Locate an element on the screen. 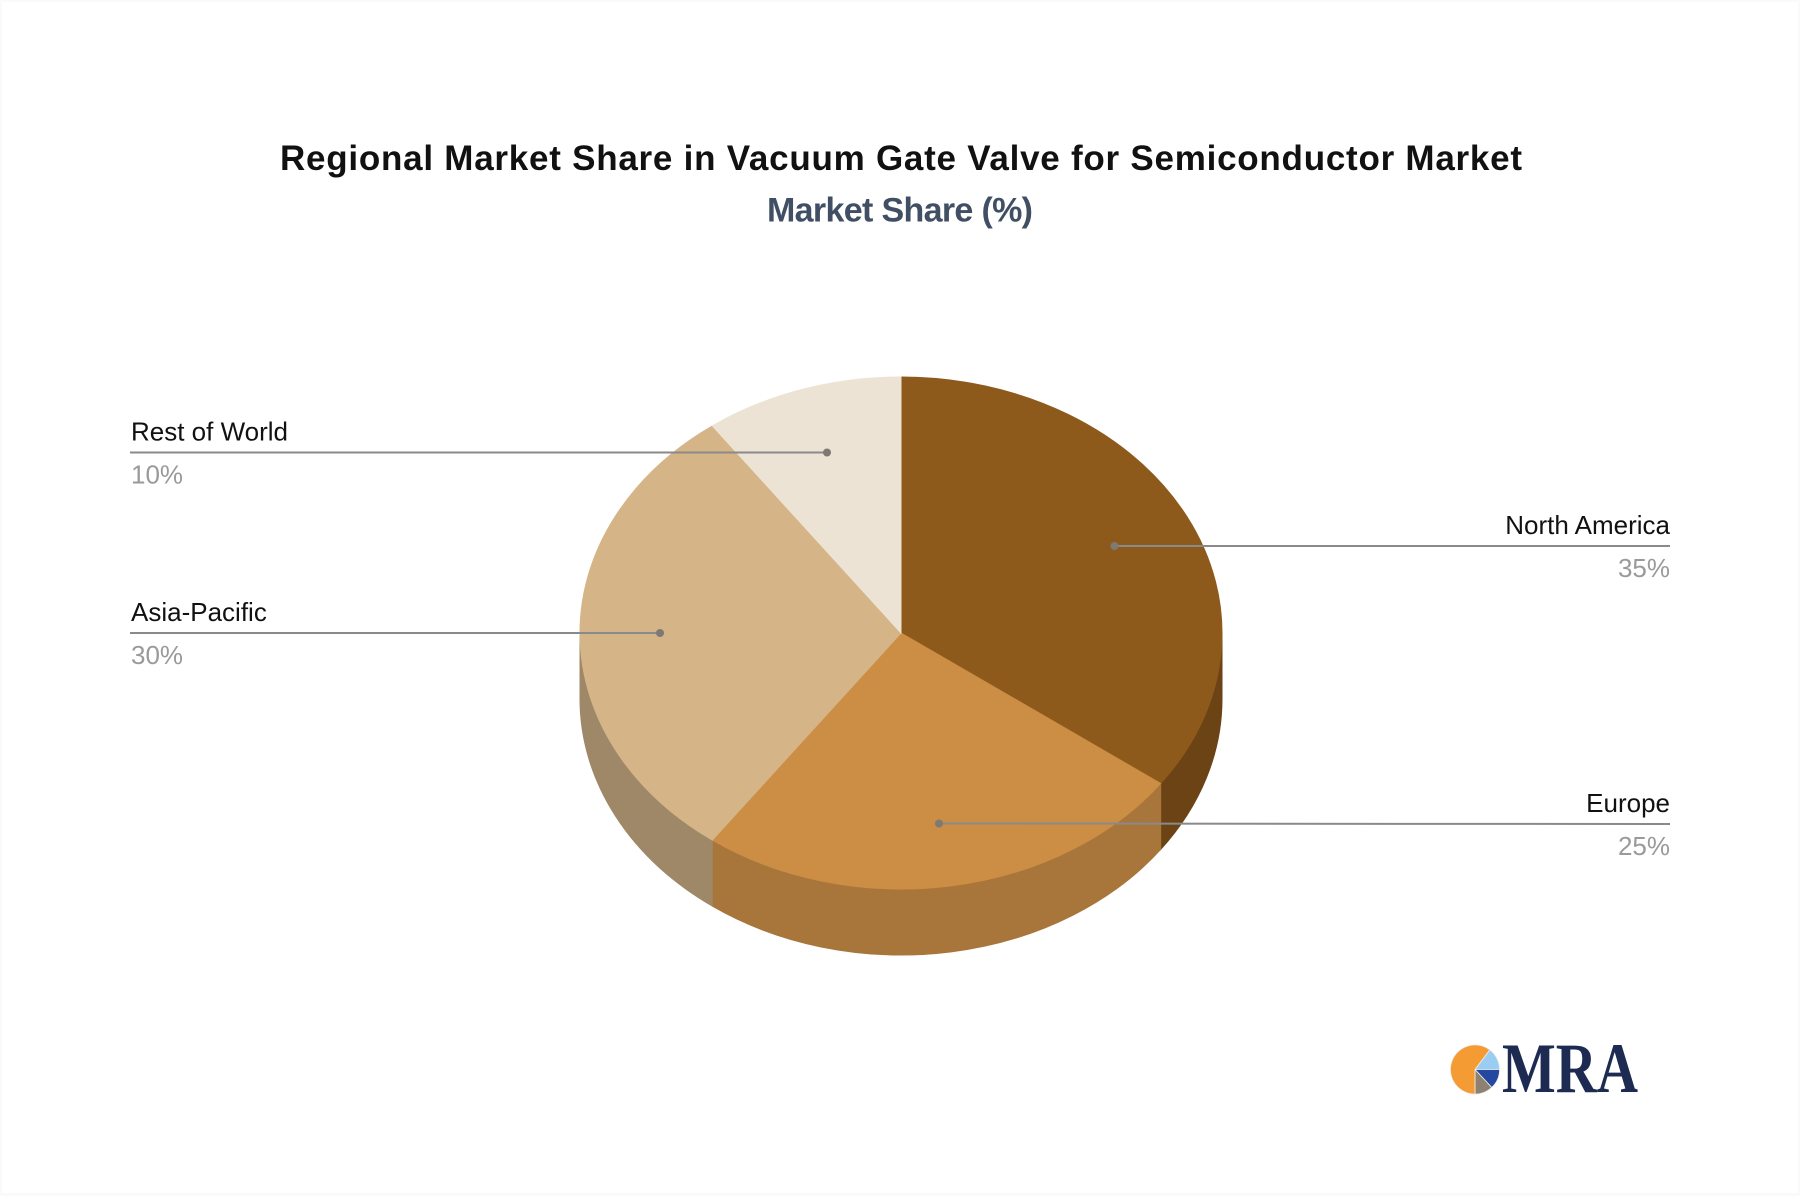 The image size is (1800, 1196). svg-text: 25% is located at coordinates (1644, 846).